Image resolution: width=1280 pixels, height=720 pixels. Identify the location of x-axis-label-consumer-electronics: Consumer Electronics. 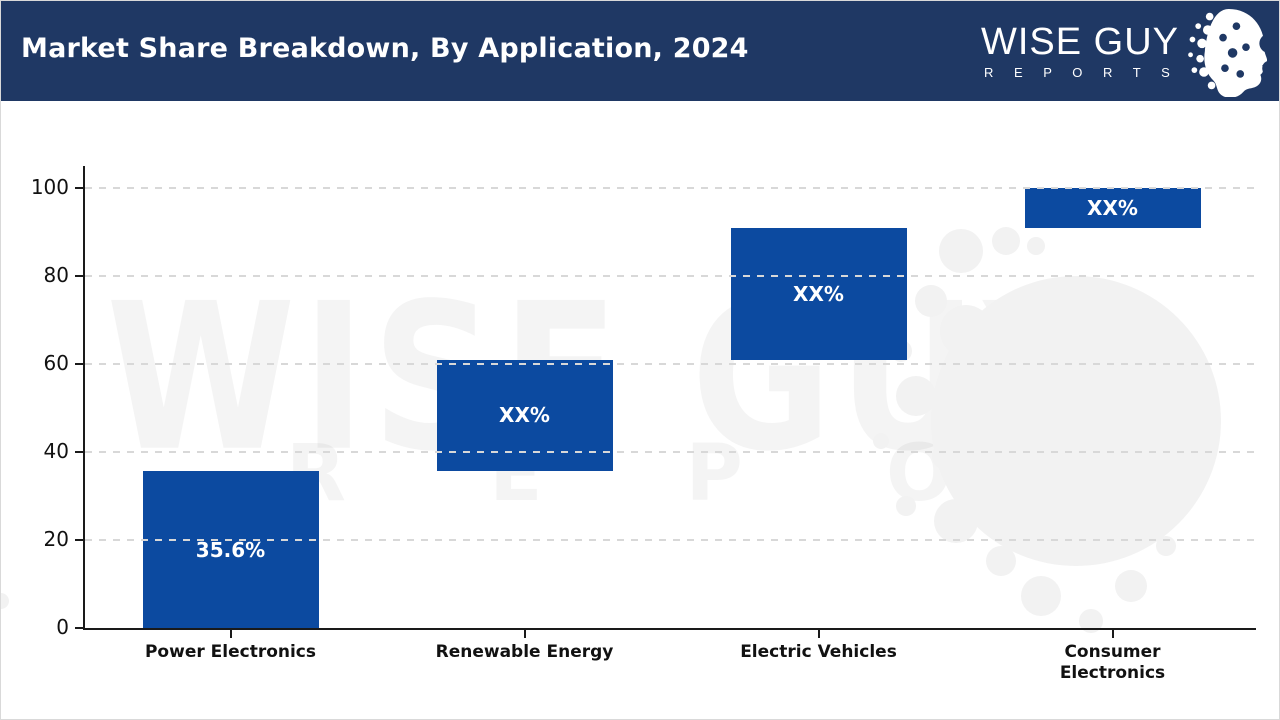
(1113, 663).